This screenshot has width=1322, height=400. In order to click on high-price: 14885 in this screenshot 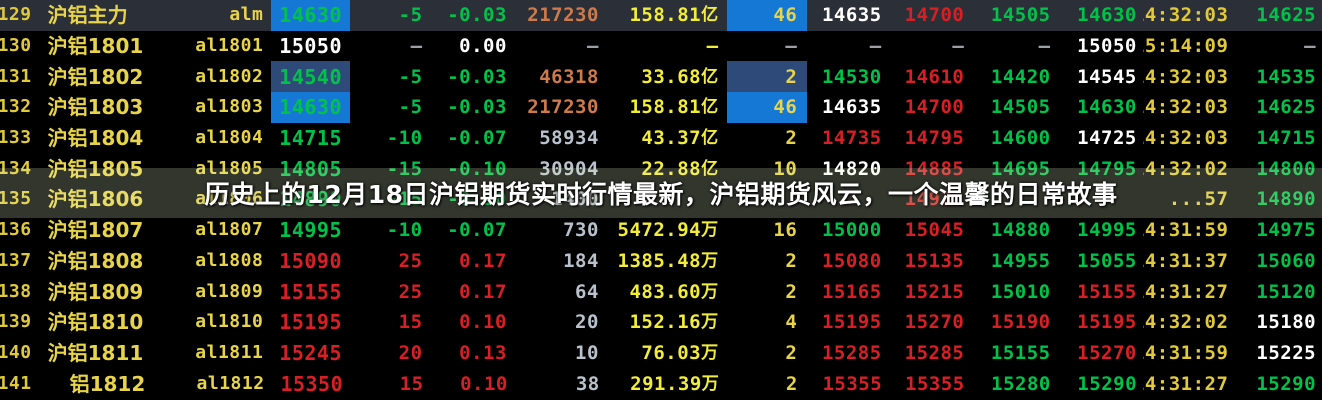, I will do `click(934, 168)`.